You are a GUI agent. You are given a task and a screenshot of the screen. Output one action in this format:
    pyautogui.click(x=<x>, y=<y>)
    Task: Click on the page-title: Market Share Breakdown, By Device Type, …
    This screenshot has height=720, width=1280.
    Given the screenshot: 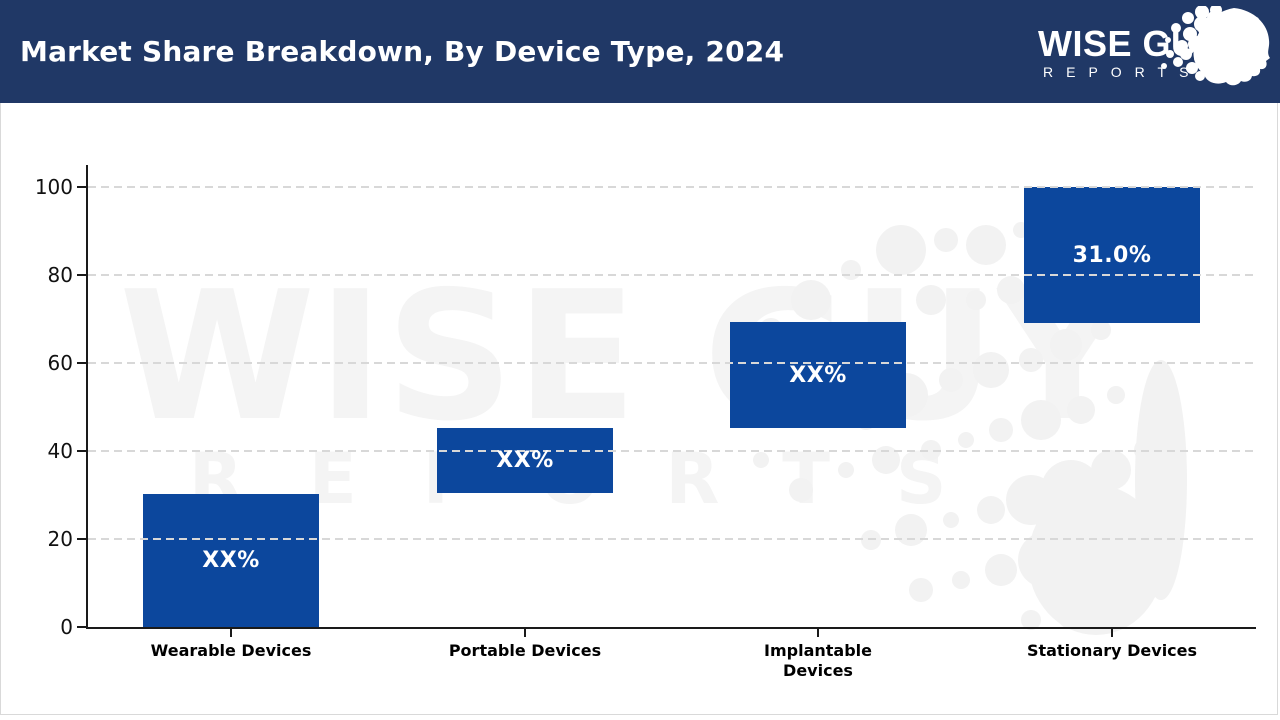 What is the action you would take?
    pyautogui.click(x=402, y=51)
    